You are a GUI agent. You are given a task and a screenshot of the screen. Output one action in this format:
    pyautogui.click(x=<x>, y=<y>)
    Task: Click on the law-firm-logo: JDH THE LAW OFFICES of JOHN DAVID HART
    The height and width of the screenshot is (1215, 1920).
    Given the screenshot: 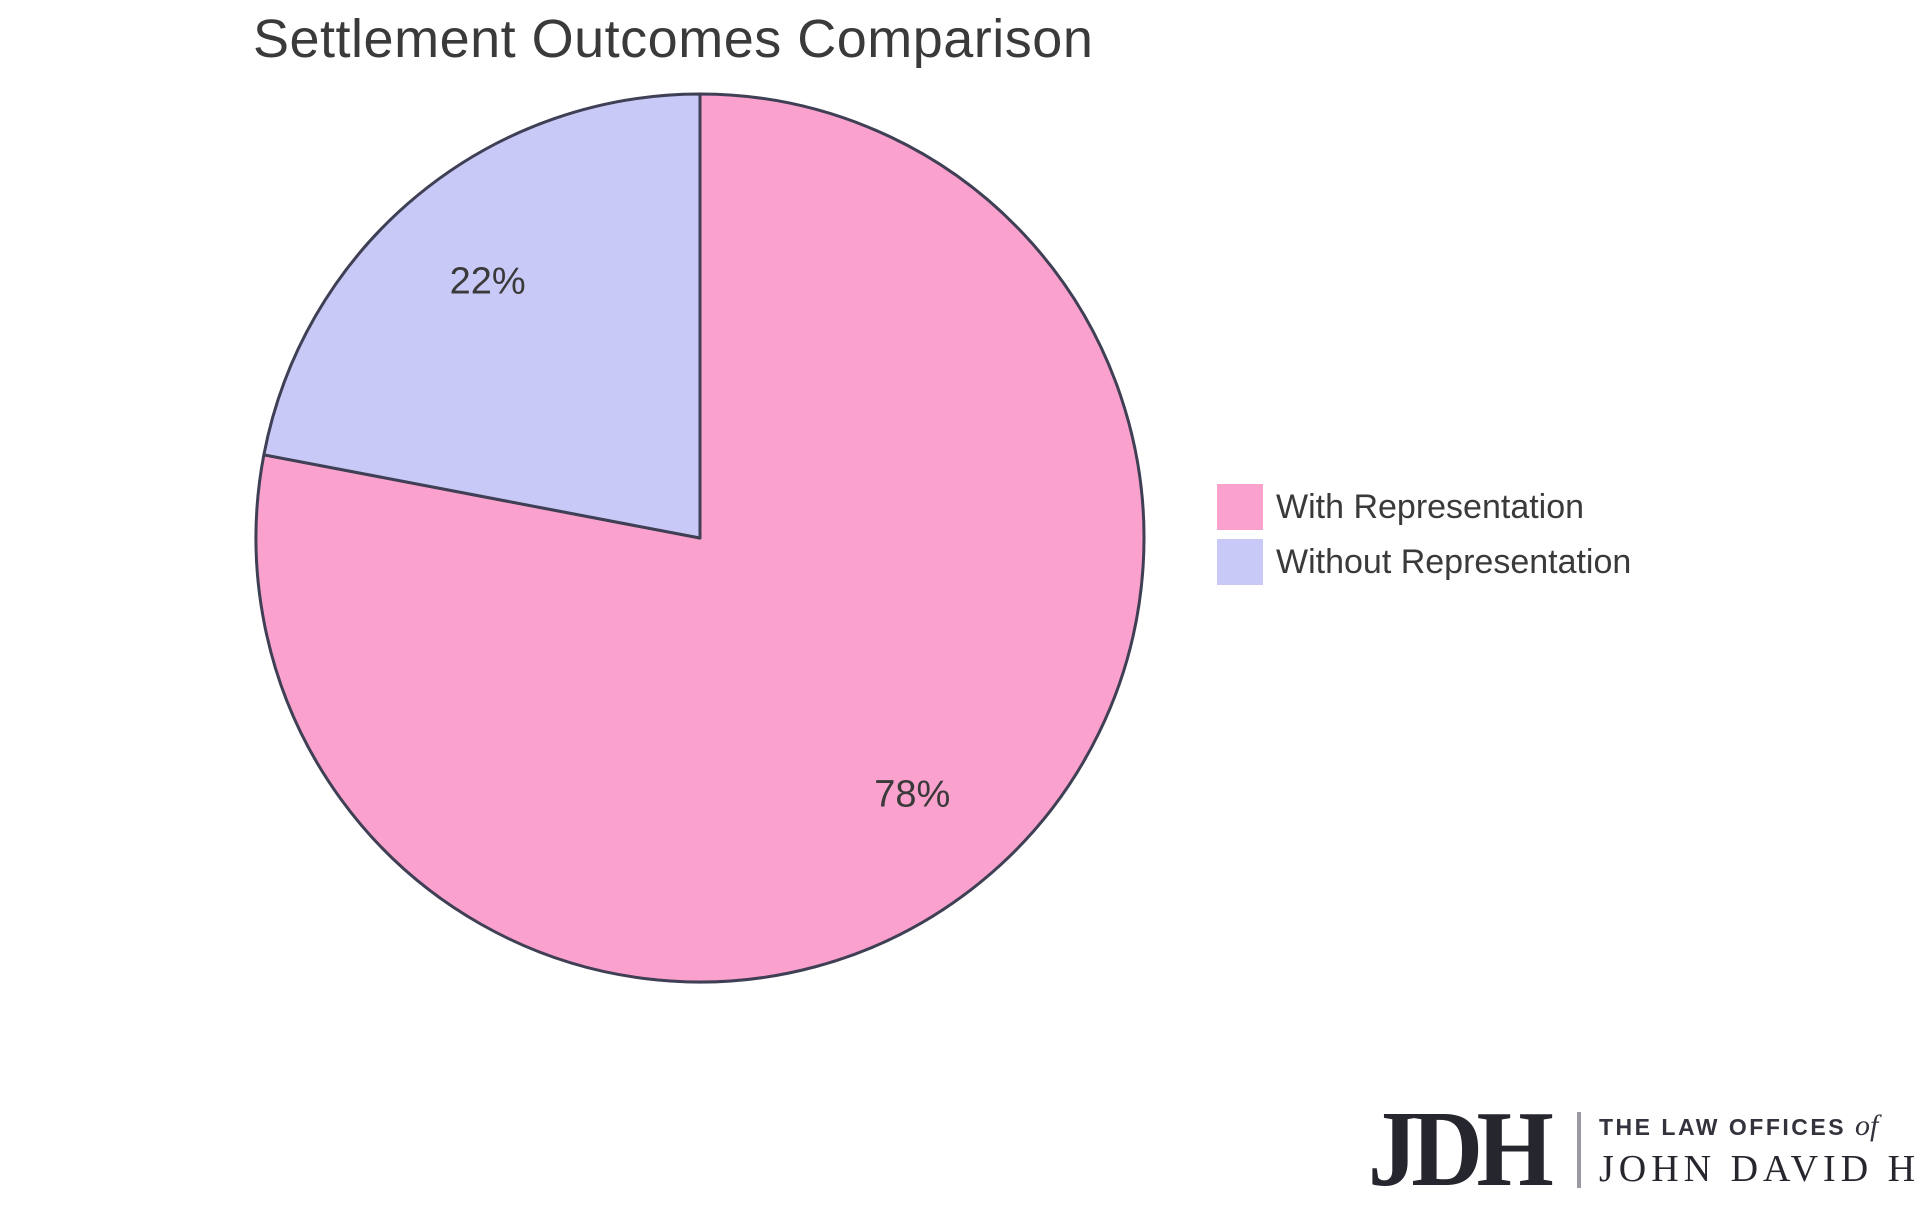 What is the action you would take?
    pyautogui.click(x=1644, y=1150)
    